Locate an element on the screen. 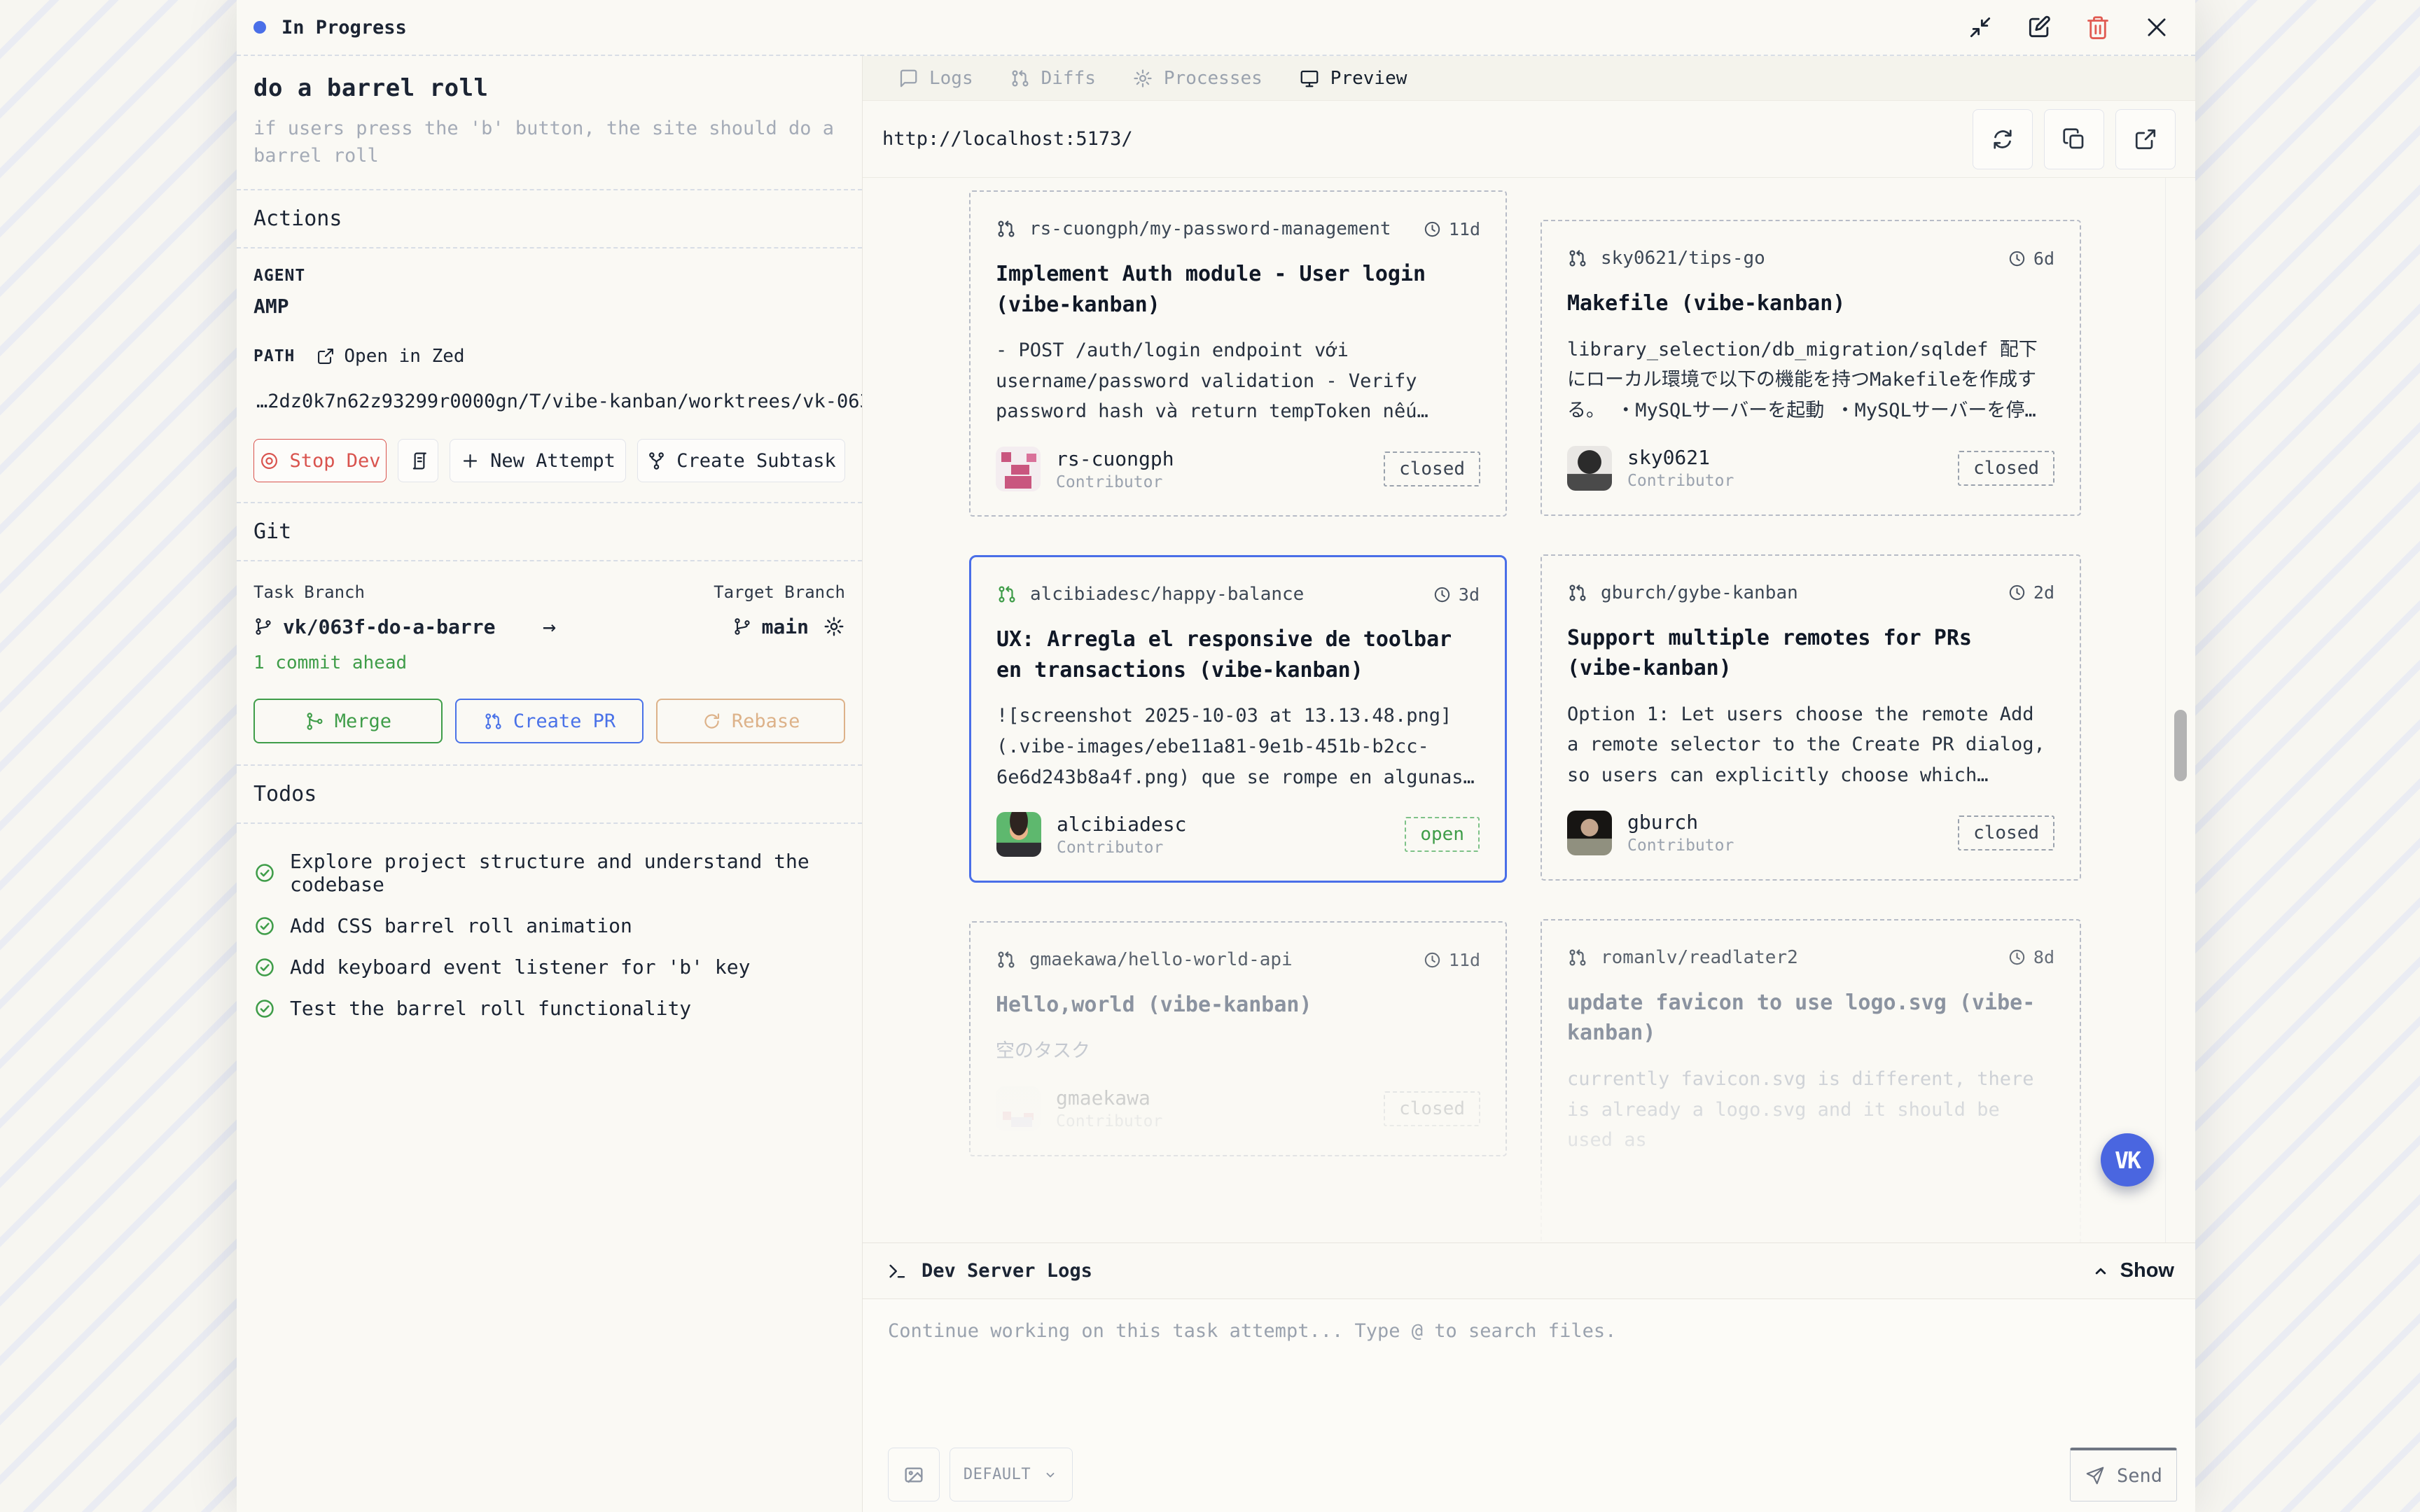  merge-button: Merge is located at coordinates (348, 721).